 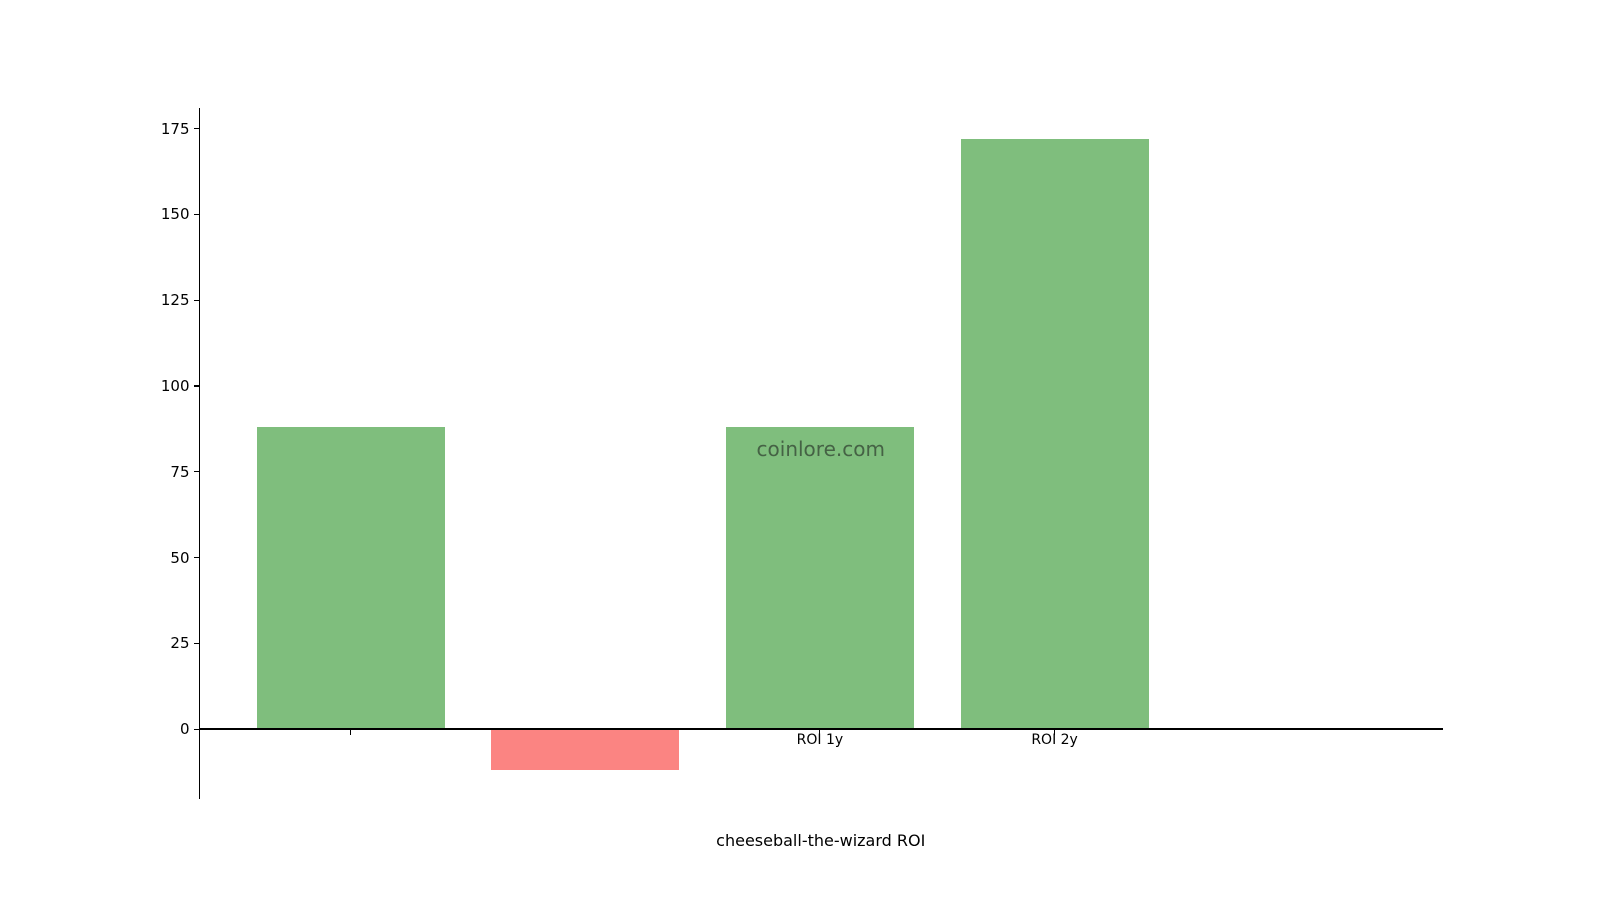 I want to click on y-tick-label: 175, so click(x=175, y=128).